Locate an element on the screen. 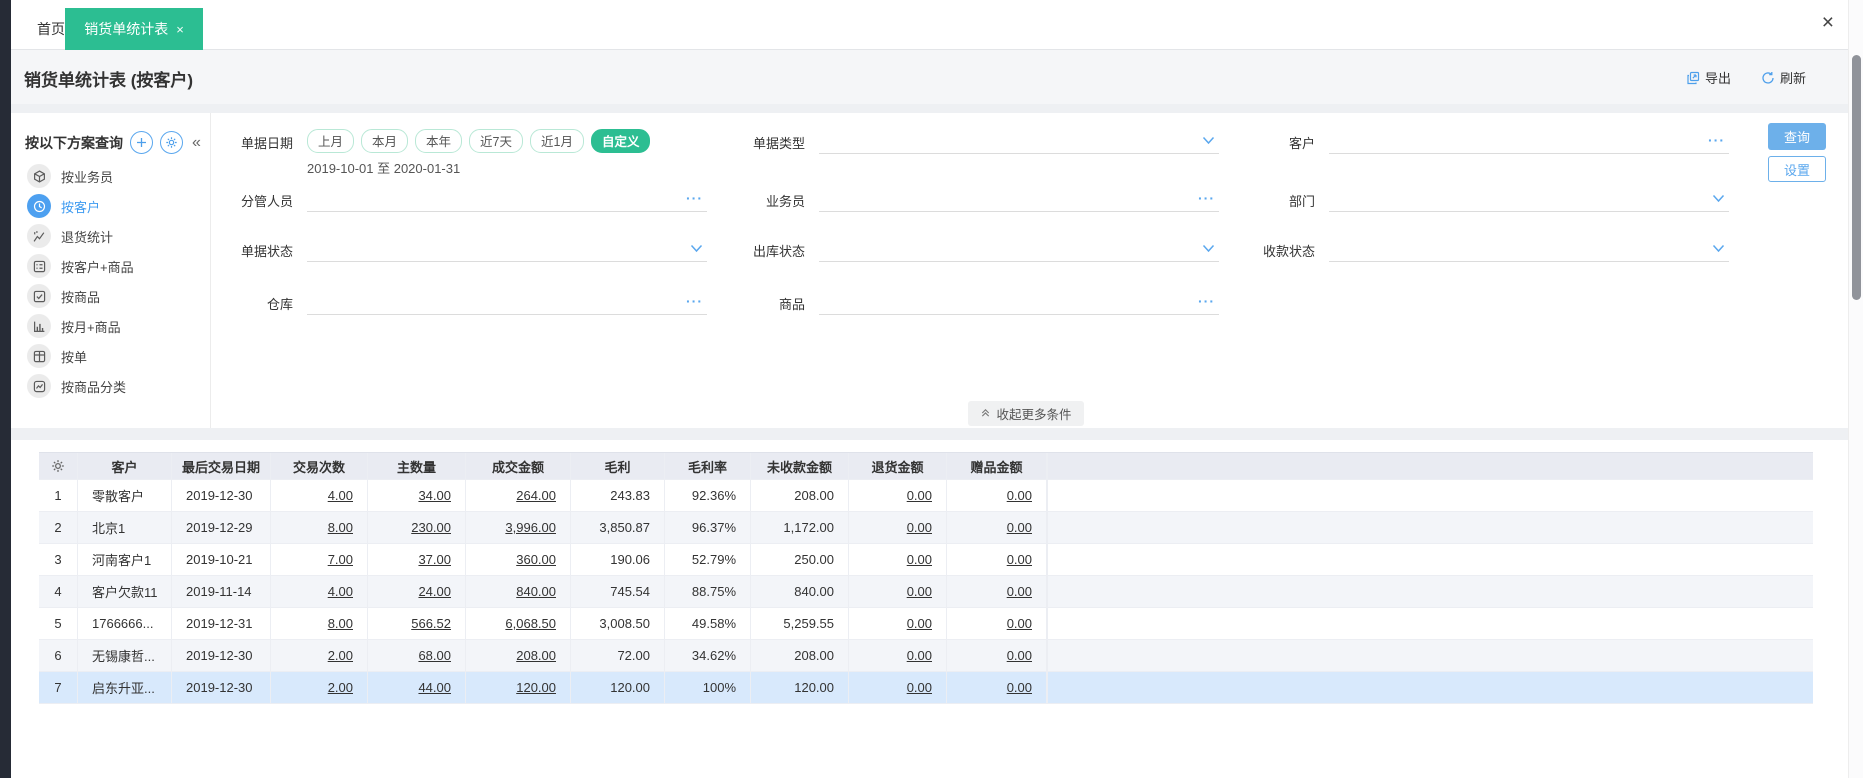  export-button: 导出 is located at coordinates (1708, 77).